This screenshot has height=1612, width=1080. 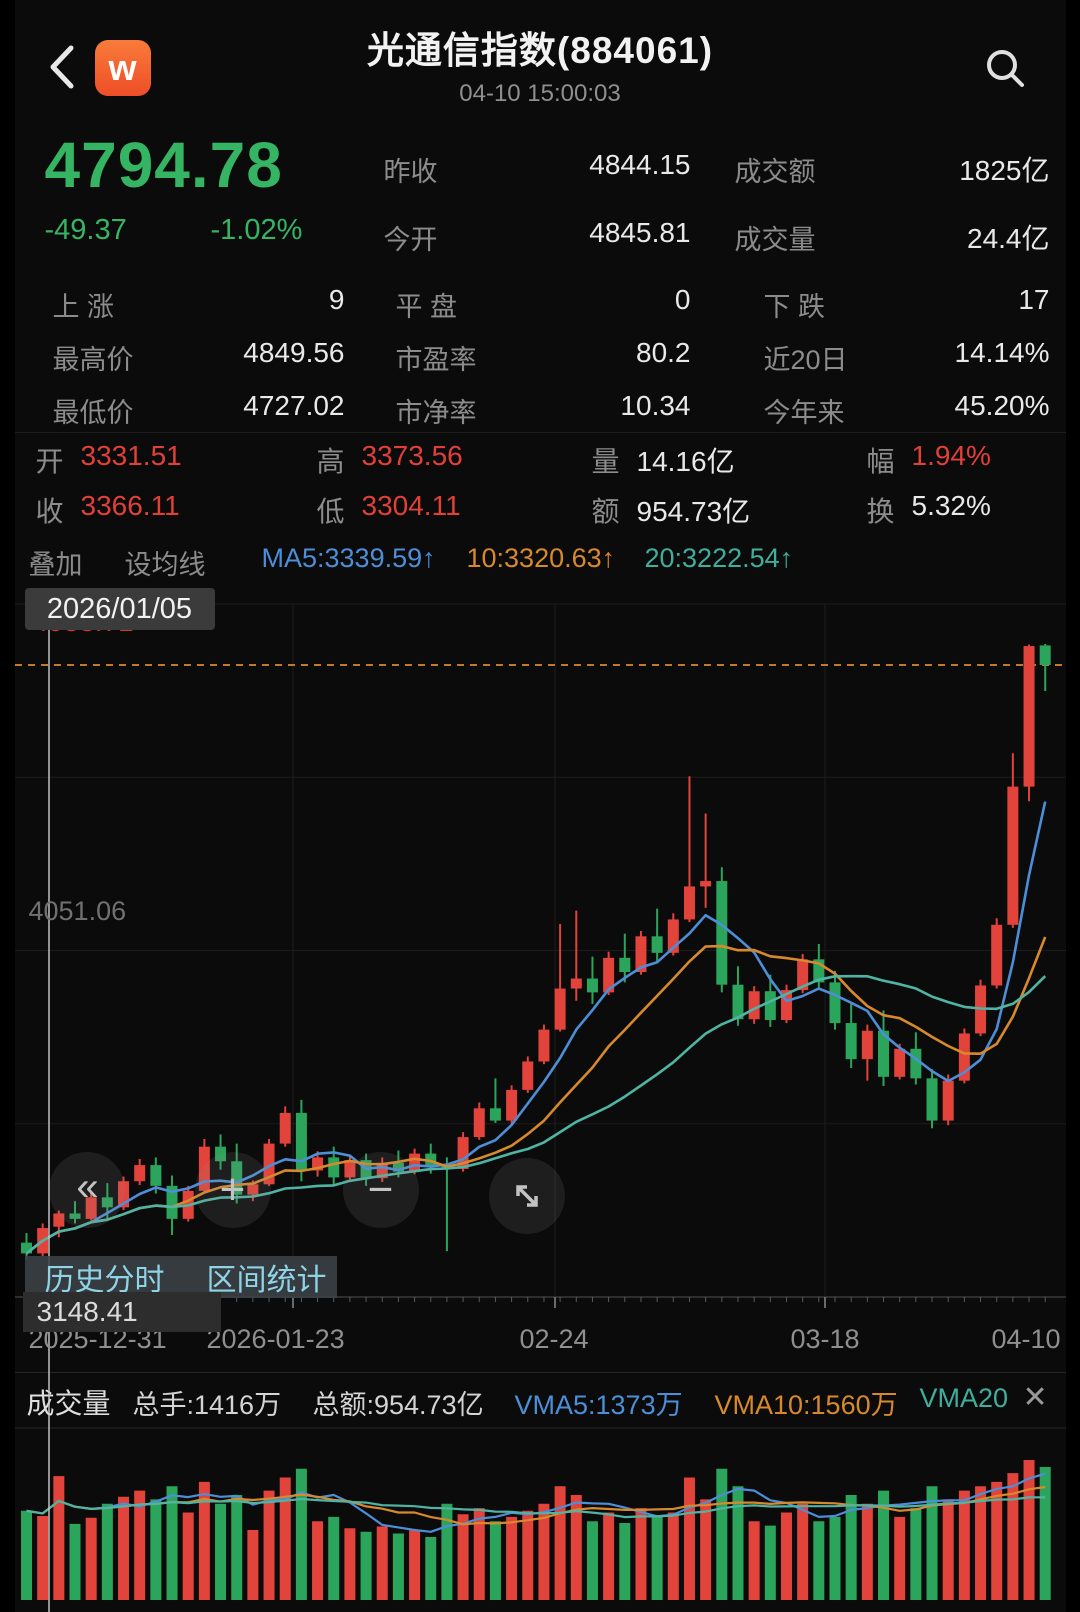 What do you see at coordinates (951, 505) in the screenshot?
I see `kline-turnover-rate-value: 5.32%` at bounding box center [951, 505].